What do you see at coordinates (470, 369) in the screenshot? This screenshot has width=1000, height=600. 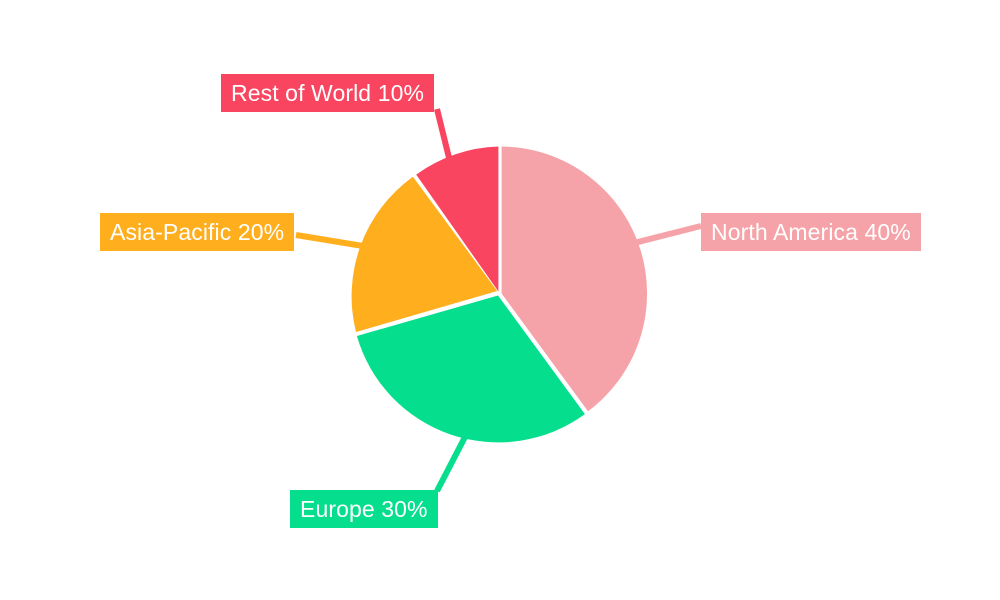 I see `pie-slice-europe` at bounding box center [470, 369].